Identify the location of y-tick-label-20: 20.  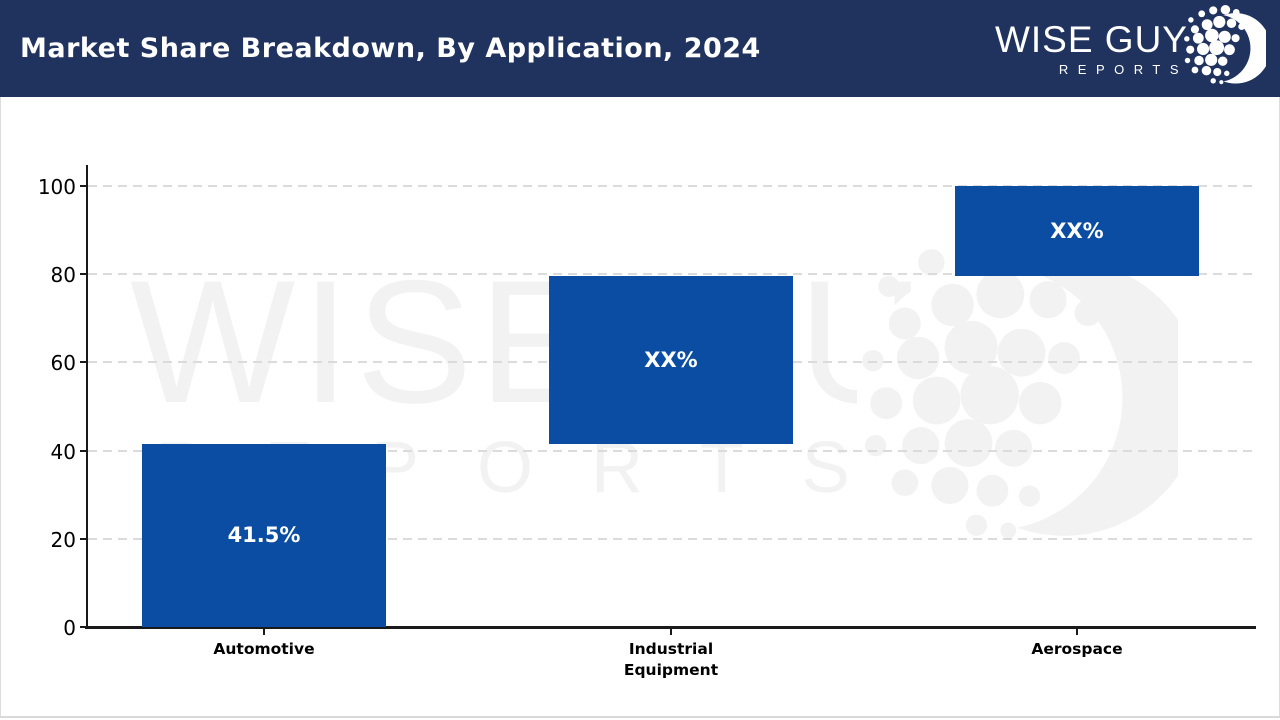
(63, 539).